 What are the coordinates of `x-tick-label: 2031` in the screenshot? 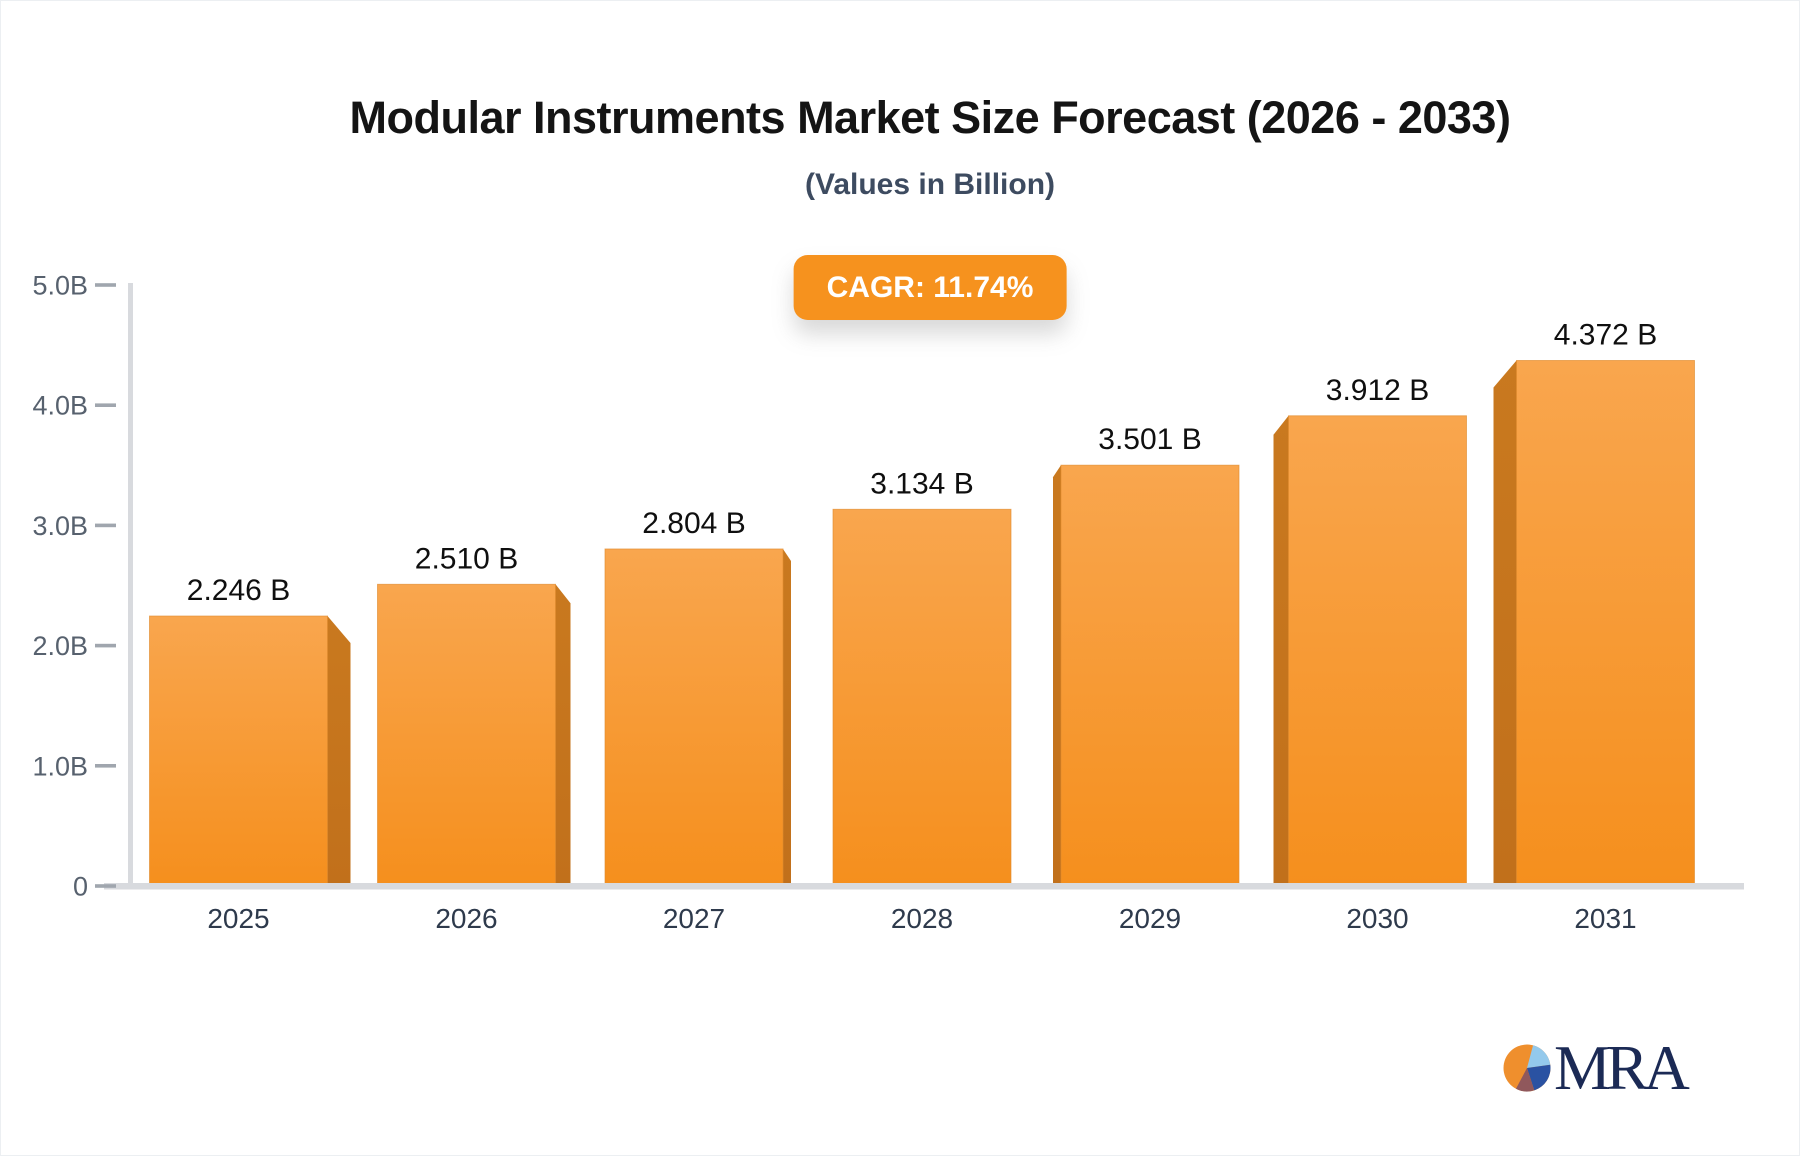 It's located at (1605, 918).